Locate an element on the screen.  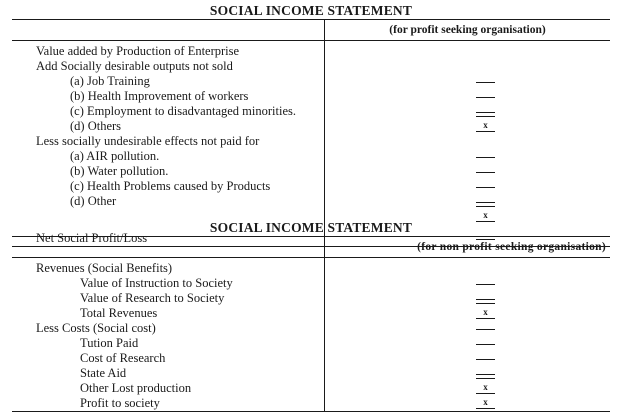
statement-row: State Aid is located at coordinates (311, 373).